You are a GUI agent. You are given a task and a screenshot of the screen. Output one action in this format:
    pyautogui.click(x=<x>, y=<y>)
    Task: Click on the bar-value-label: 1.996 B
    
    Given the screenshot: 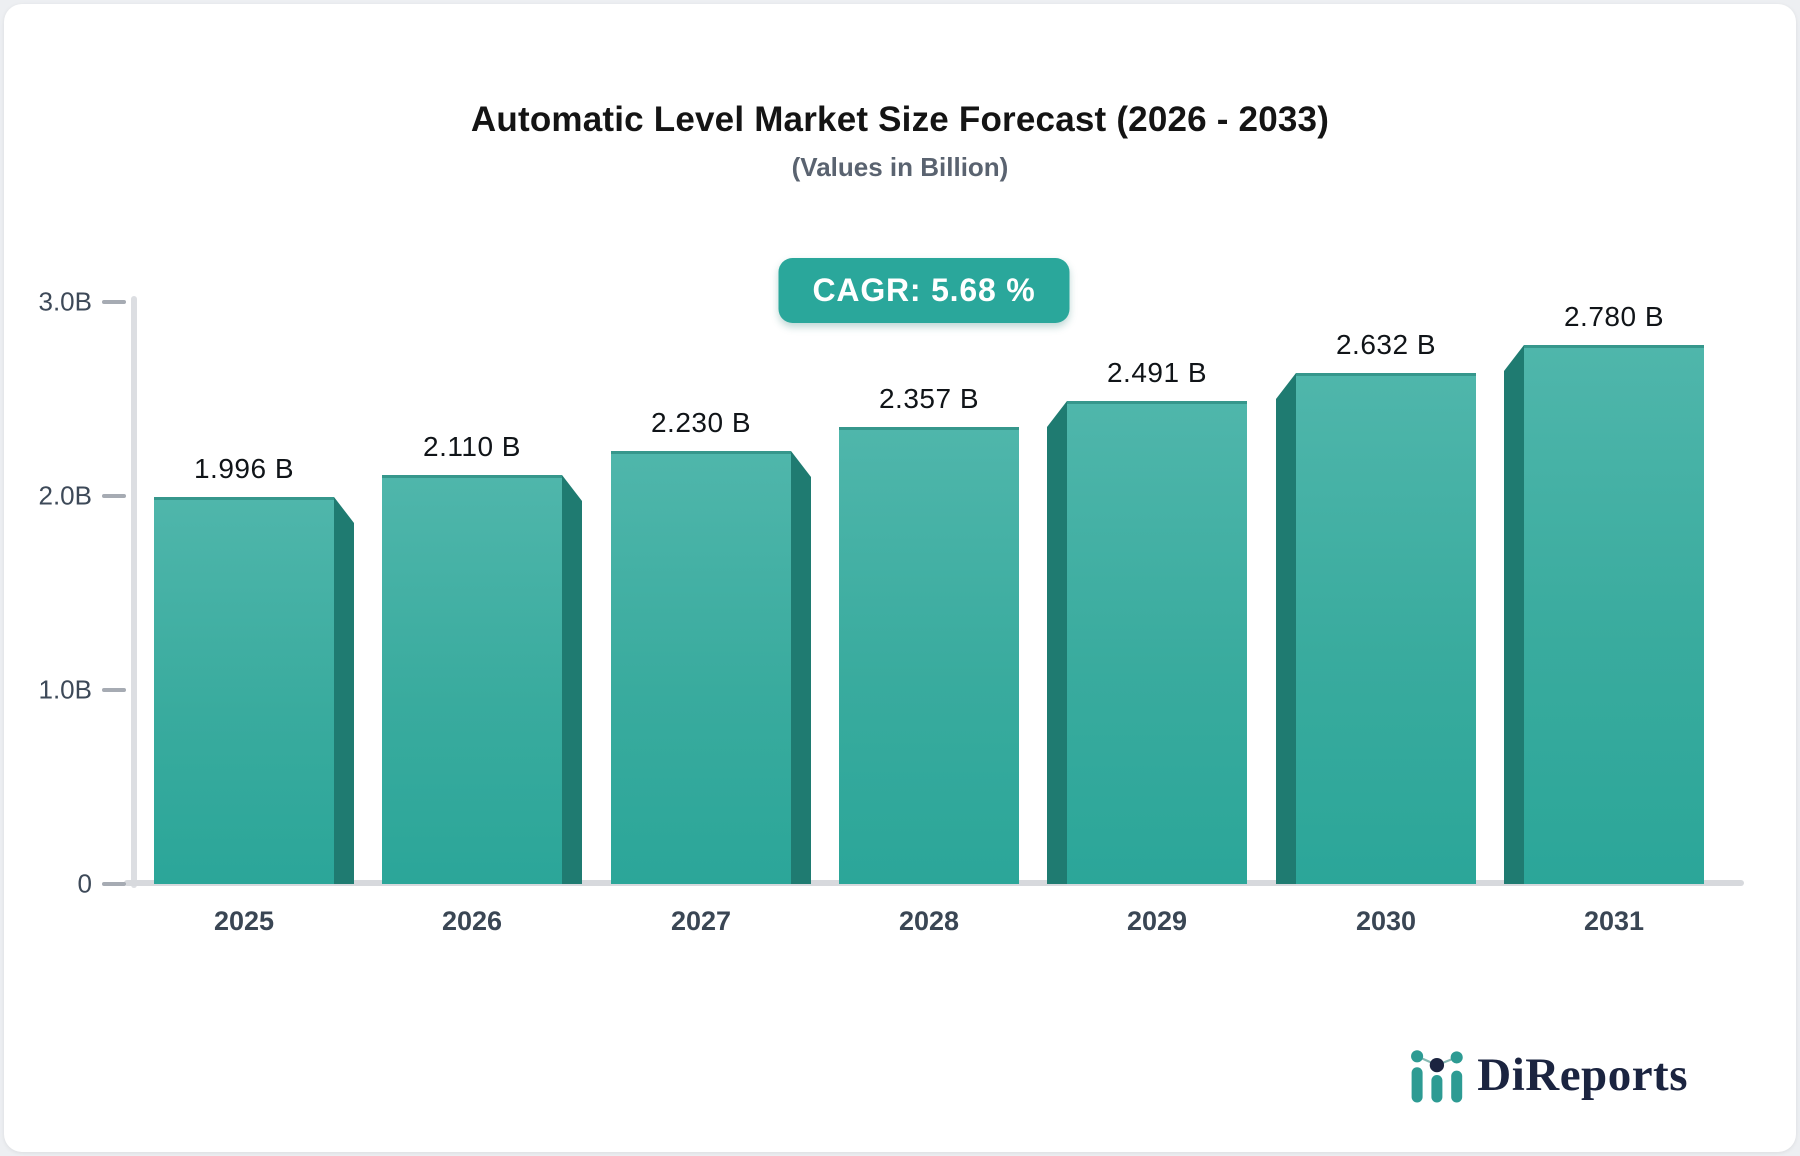 What is the action you would take?
    pyautogui.click(x=244, y=468)
    